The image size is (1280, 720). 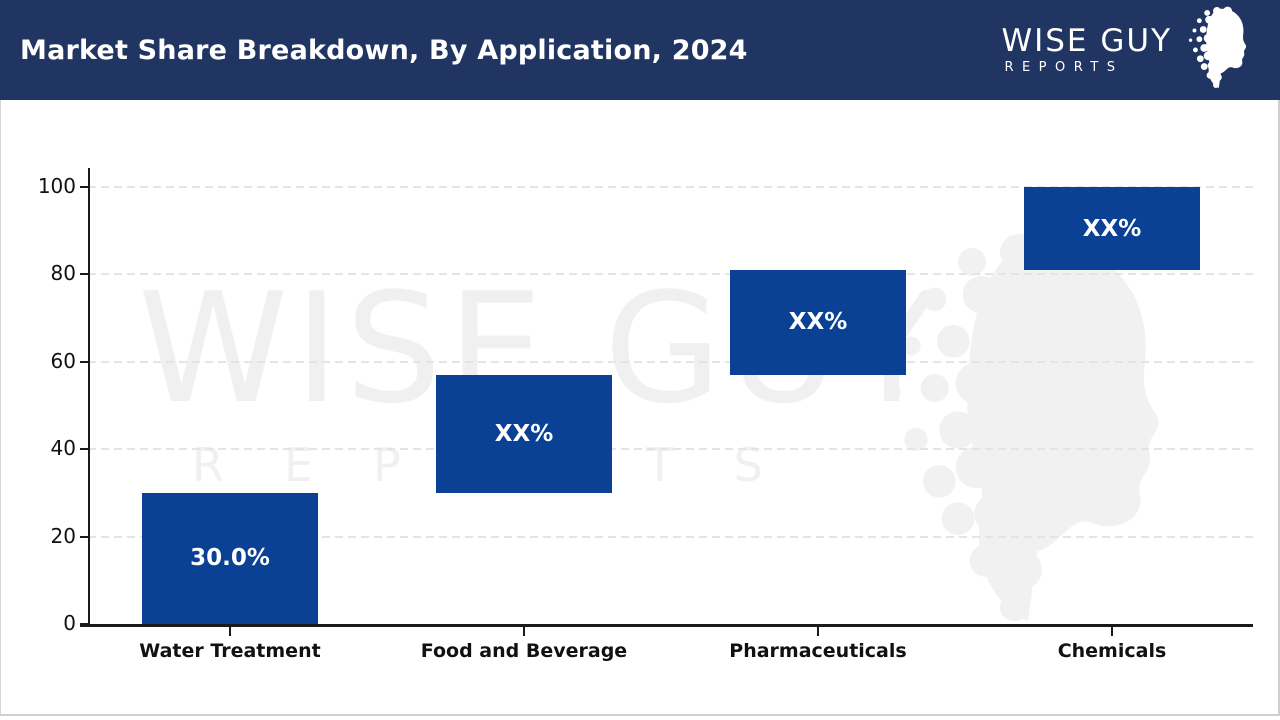 I want to click on brand-subname: REPORTS, so click(x=1064, y=67).